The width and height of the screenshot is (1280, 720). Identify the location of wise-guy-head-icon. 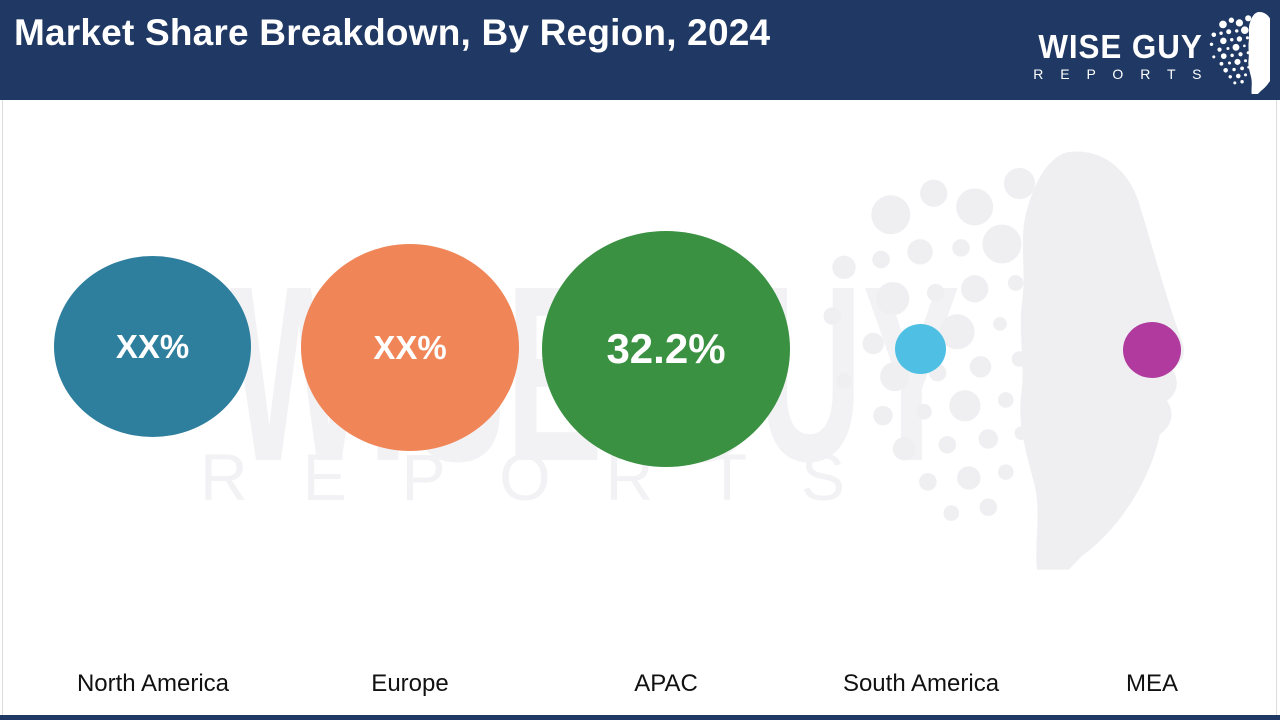
(1231, 51).